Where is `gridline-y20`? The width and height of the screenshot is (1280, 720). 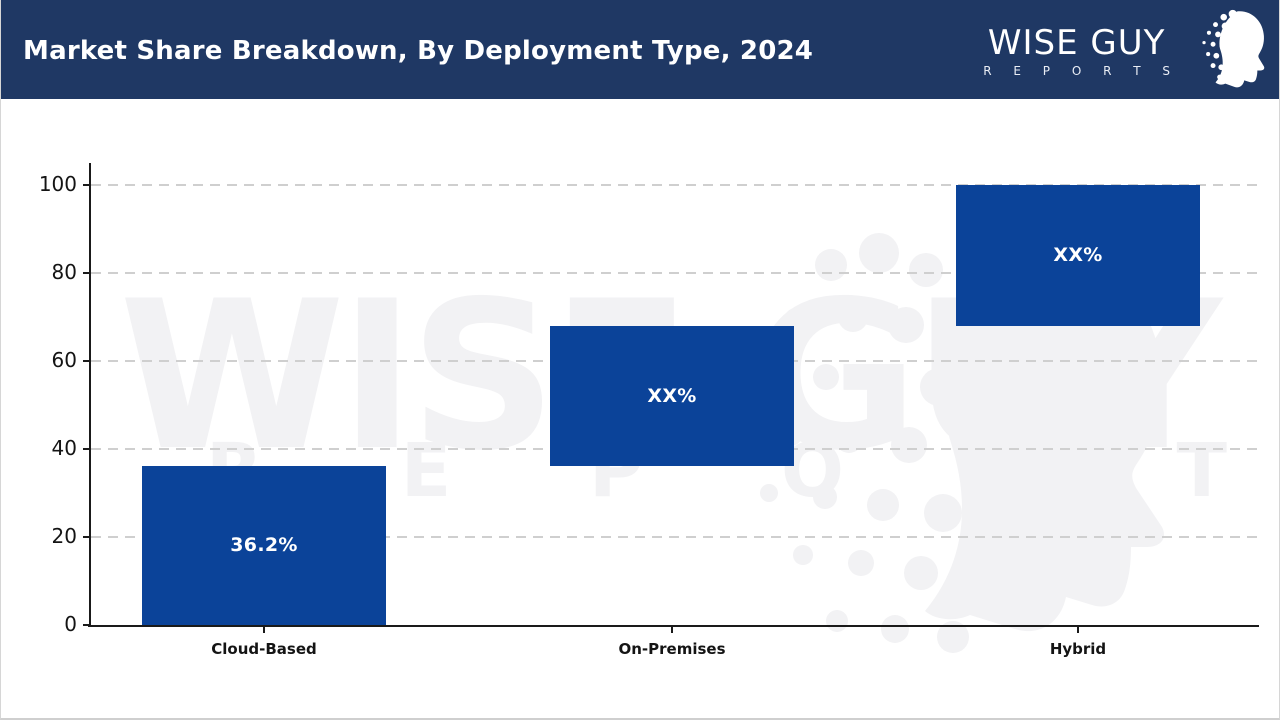
gridline-y20 is located at coordinates (675, 537).